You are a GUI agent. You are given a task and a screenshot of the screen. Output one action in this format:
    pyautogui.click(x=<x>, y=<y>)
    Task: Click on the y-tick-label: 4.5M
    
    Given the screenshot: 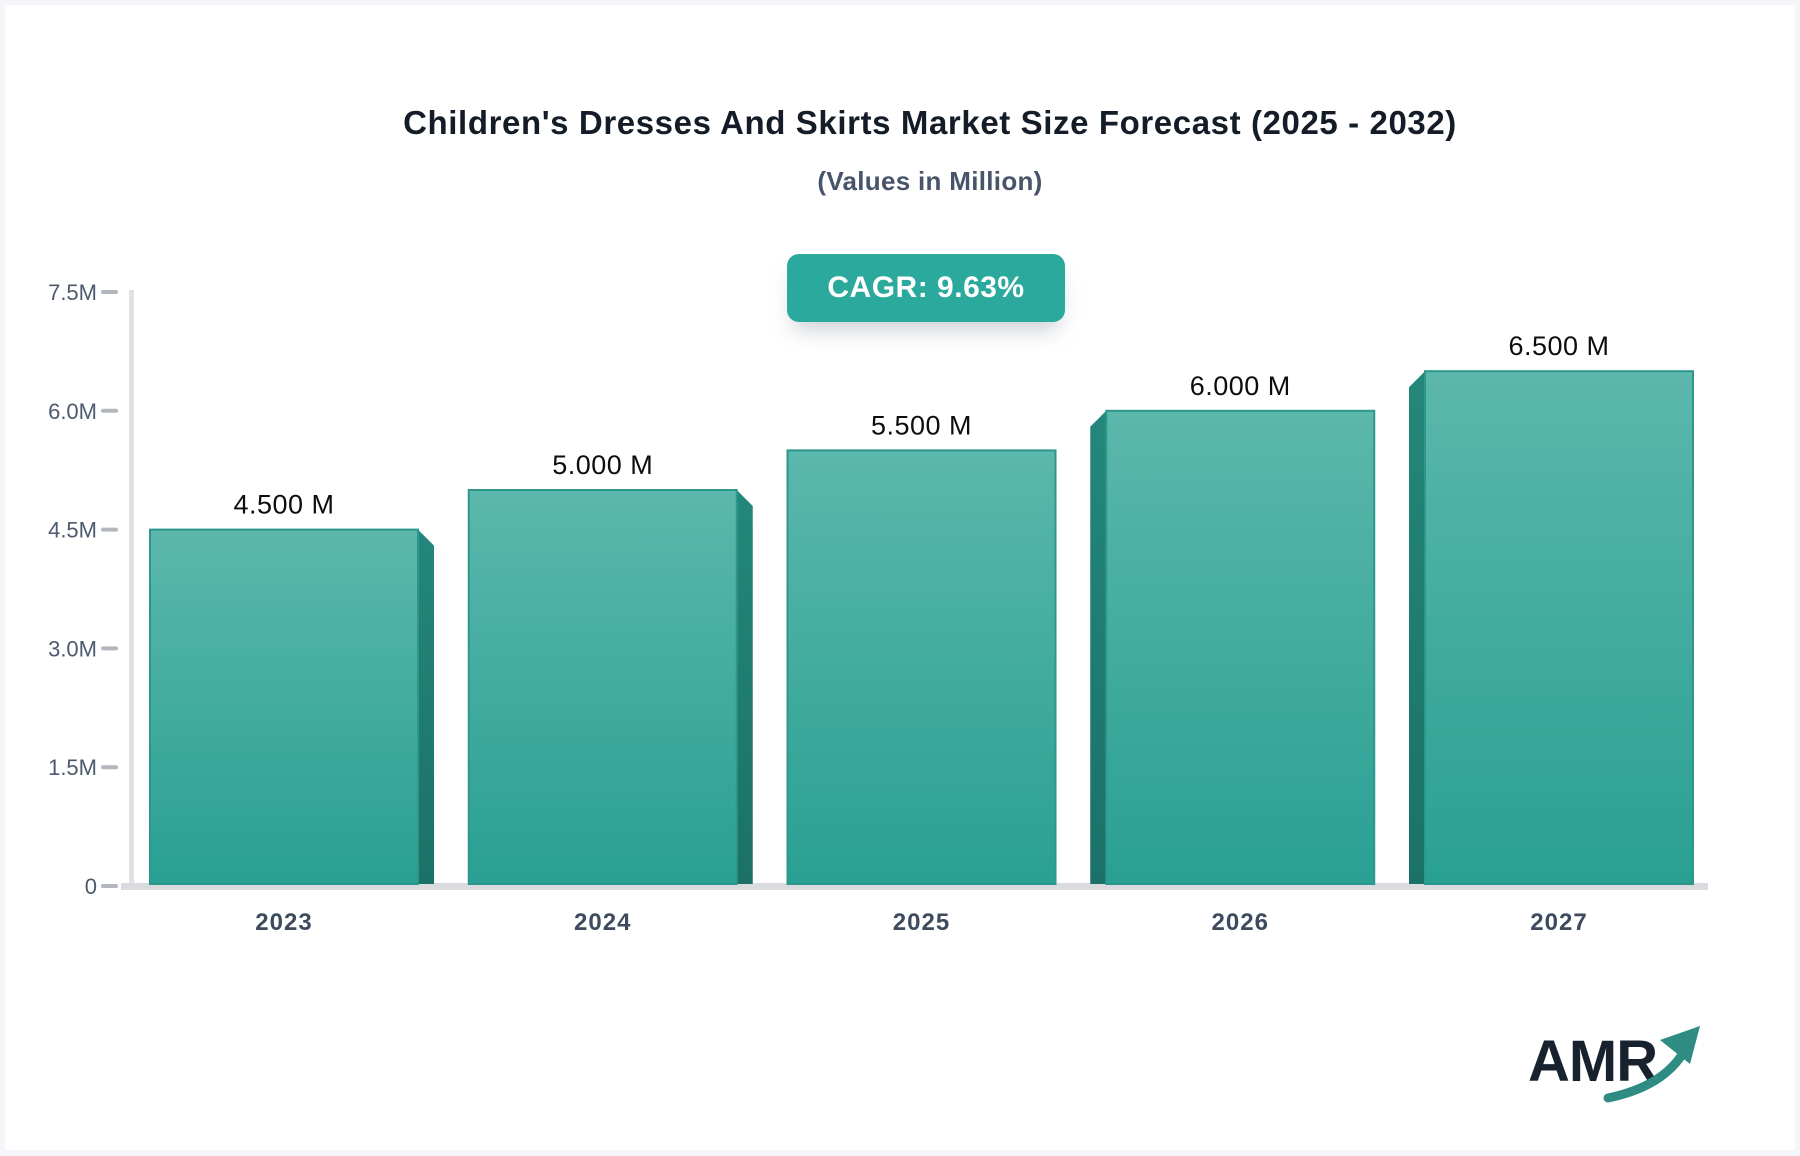 What is the action you would take?
    pyautogui.click(x=72, y=530)
    